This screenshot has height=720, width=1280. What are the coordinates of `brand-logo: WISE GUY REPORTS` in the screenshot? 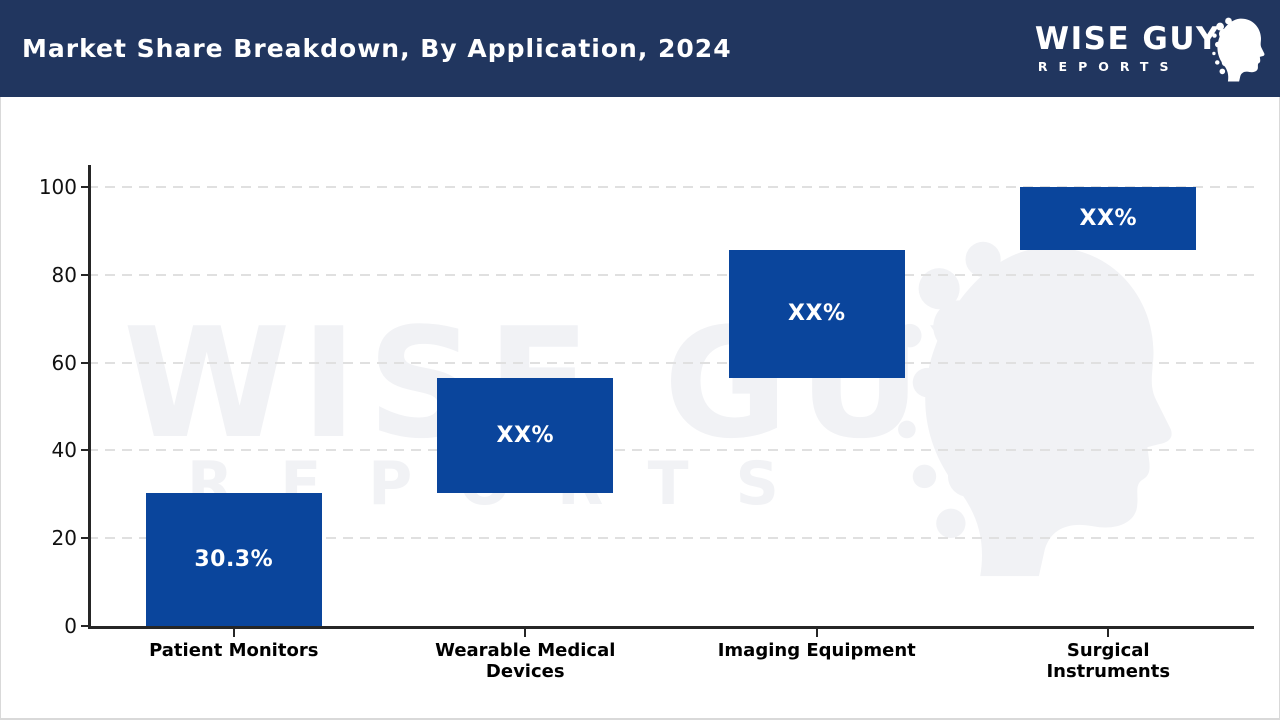 It's located at (1150, 49).